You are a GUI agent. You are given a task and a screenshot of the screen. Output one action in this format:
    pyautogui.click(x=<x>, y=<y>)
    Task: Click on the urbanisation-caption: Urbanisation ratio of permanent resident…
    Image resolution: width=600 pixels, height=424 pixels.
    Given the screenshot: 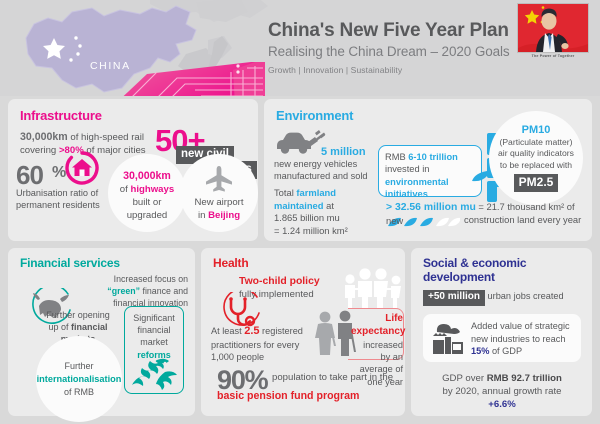 What is the action you would take?
    pyautogui.click(x=58, y=199)
    